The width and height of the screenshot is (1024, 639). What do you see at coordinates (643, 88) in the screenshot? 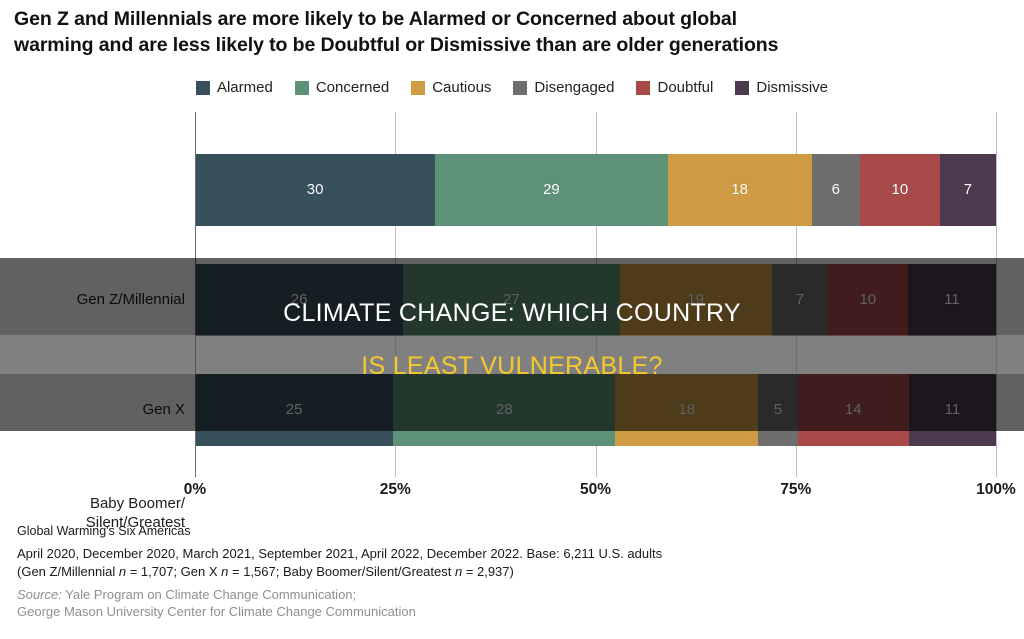
I see `legend-swatch-icon-doubtful` at bounding box center [643, 88].